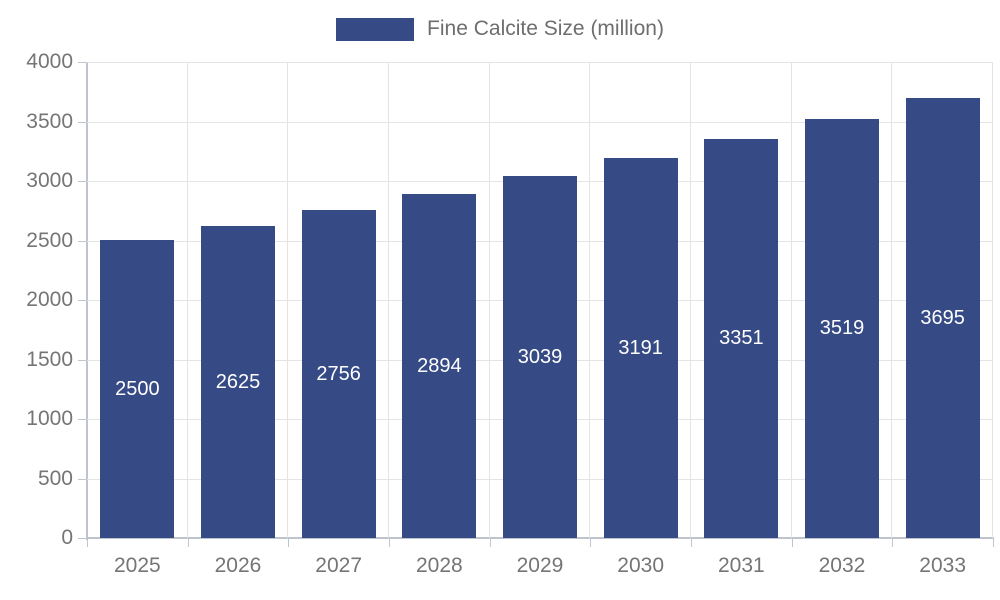 The height and width of the screenshot is (600, 1000). I want to click on bar-2030: 3191, so click(640, 348).